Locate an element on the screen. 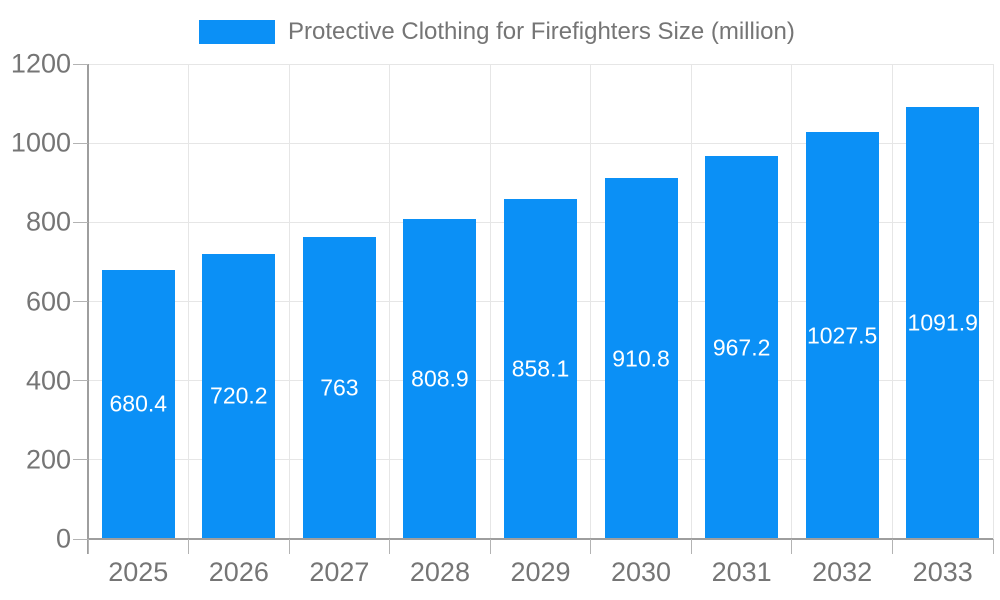  bar-2029 is located at coordinates (540, 369).